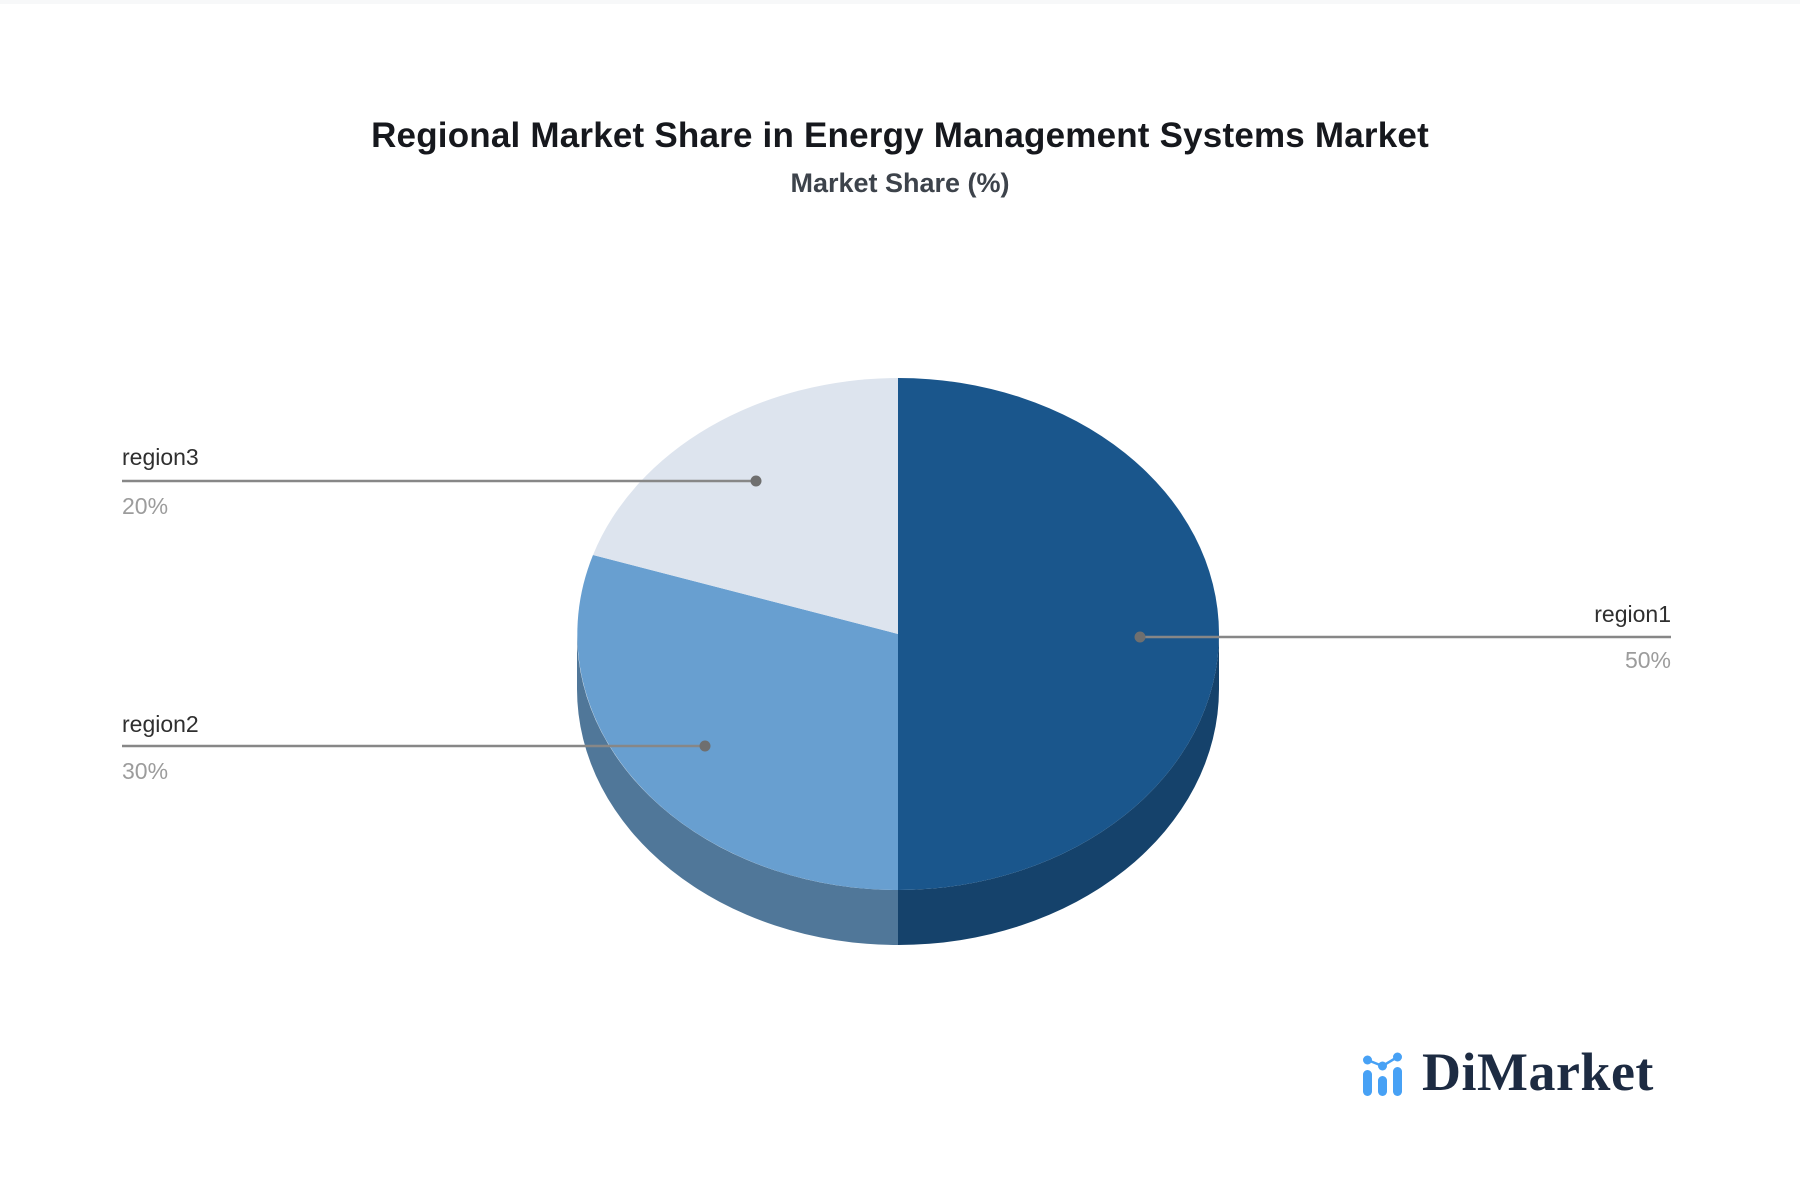  What do you see at coordinates (1140, 637) in the screenshot?
I see `callout-dot-region1` at bounding box center [1140, 637].